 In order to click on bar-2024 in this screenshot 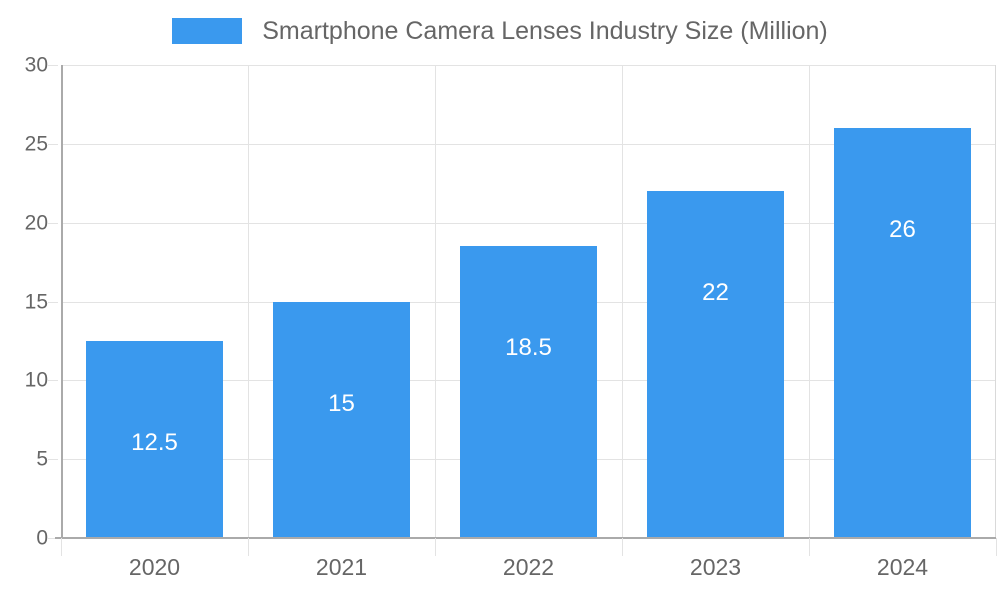, I will do `click(902, 332)`.